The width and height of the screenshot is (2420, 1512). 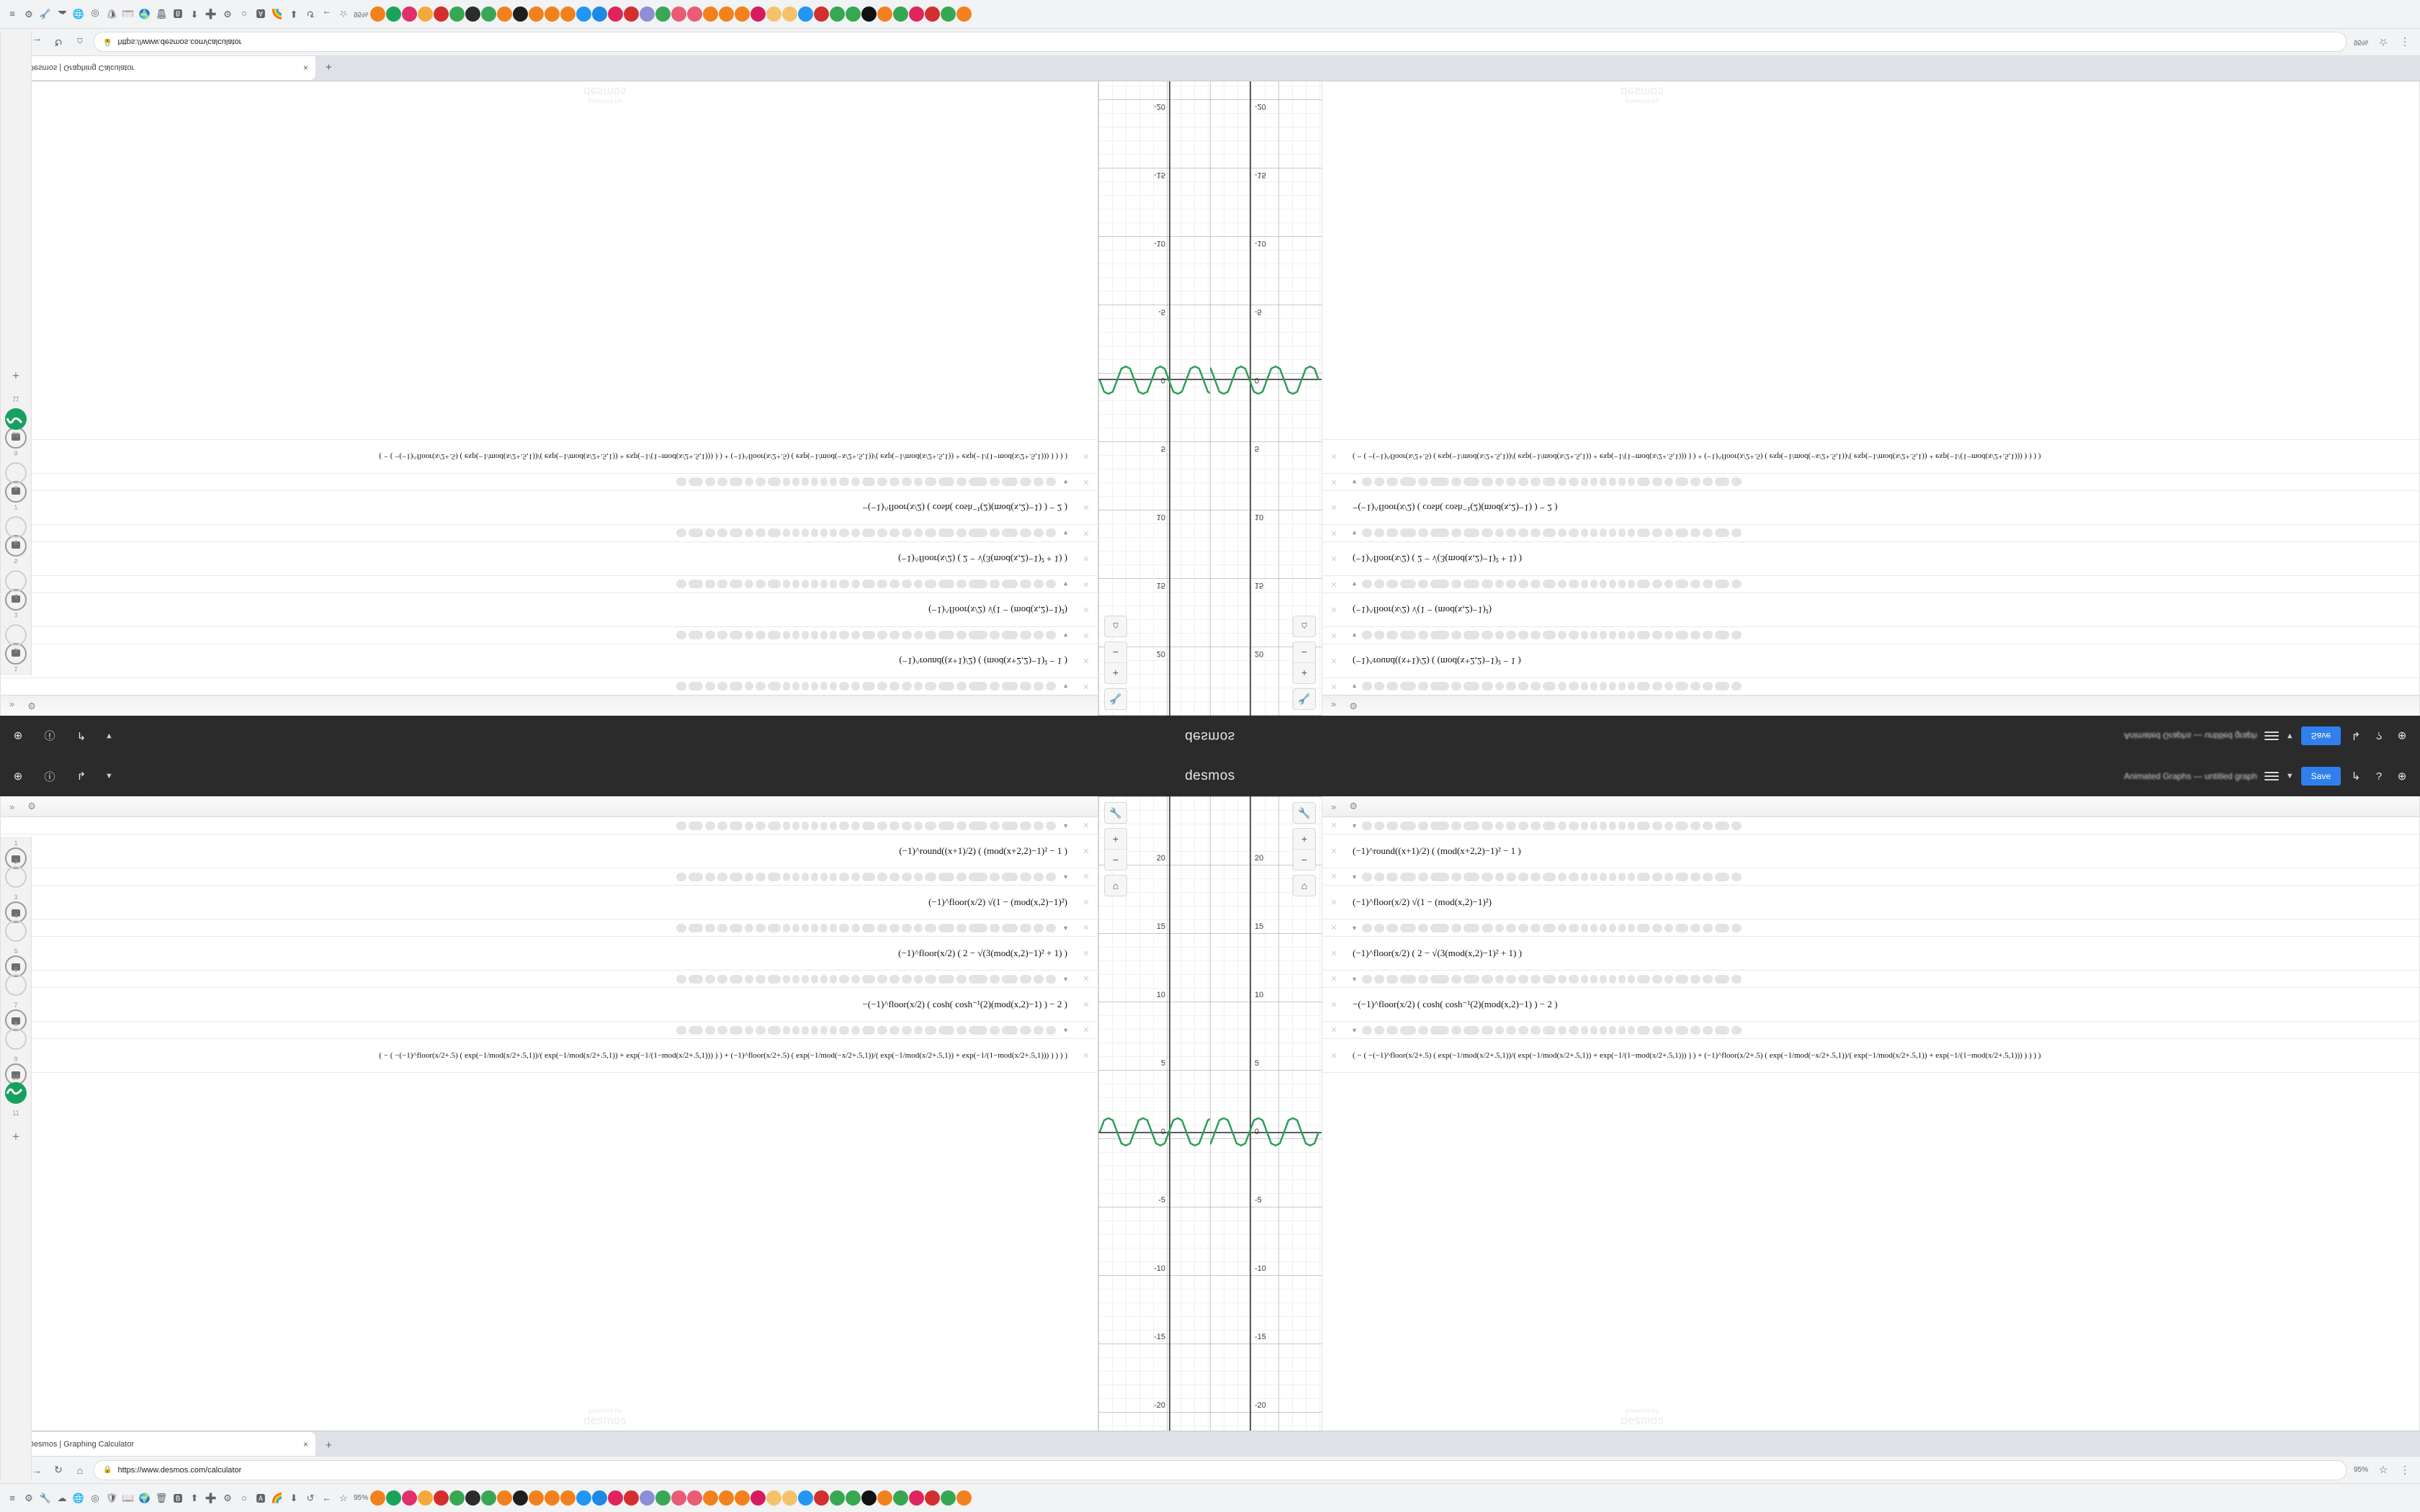 I want to click on zoom-out-button: −, so click(x=1304, y=652).